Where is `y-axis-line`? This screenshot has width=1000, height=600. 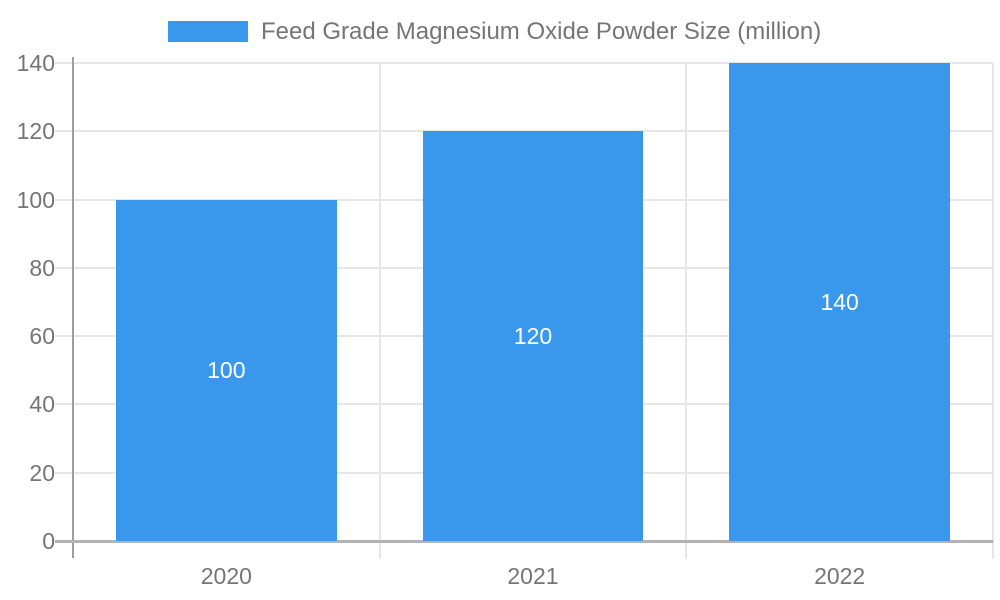 y-axis-line is located at coordinates (73, 307).